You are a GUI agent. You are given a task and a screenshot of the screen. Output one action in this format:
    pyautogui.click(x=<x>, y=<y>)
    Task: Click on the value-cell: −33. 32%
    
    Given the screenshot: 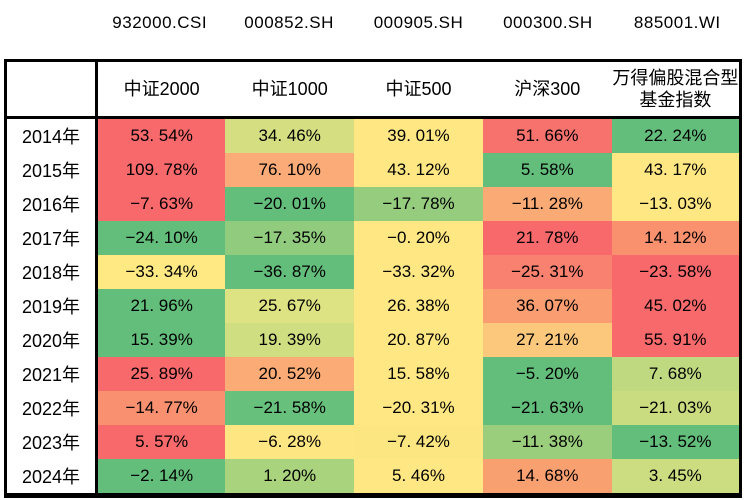 What is the action you would take?
    pyautogui.click(x=418, y=272)
    